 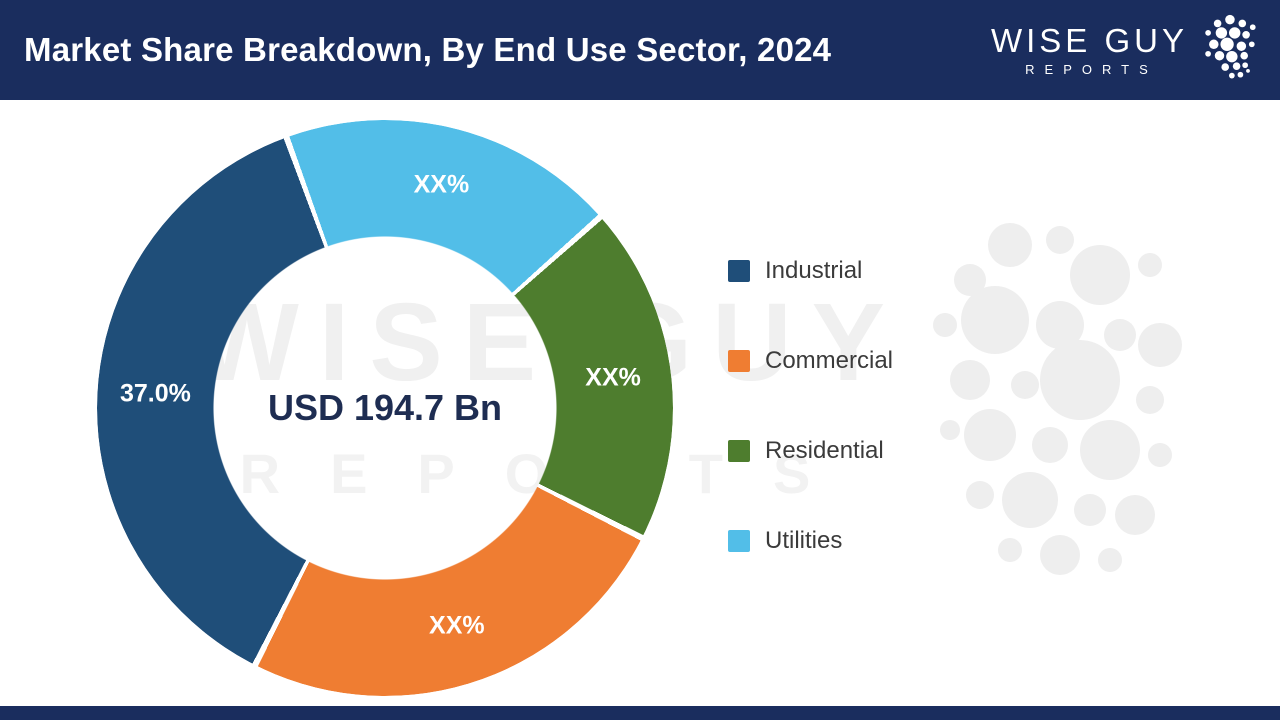 I want to click on logo-line2: REPORTS, so click(x=1091, y=69).